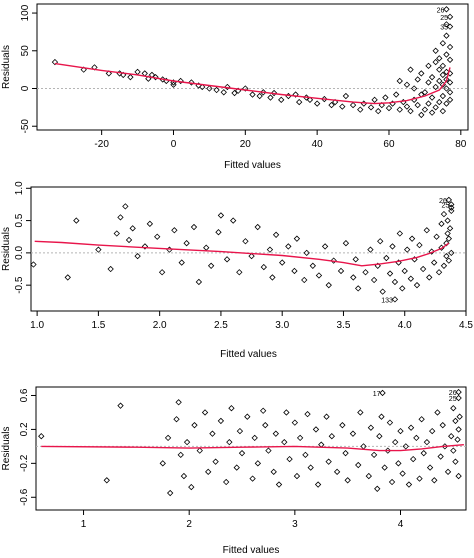 The width and height of the screenshot is (474, 558). Describe the element at coordinates (387, 300) in the screenshot. I see `outlier-label: 133` at that location.